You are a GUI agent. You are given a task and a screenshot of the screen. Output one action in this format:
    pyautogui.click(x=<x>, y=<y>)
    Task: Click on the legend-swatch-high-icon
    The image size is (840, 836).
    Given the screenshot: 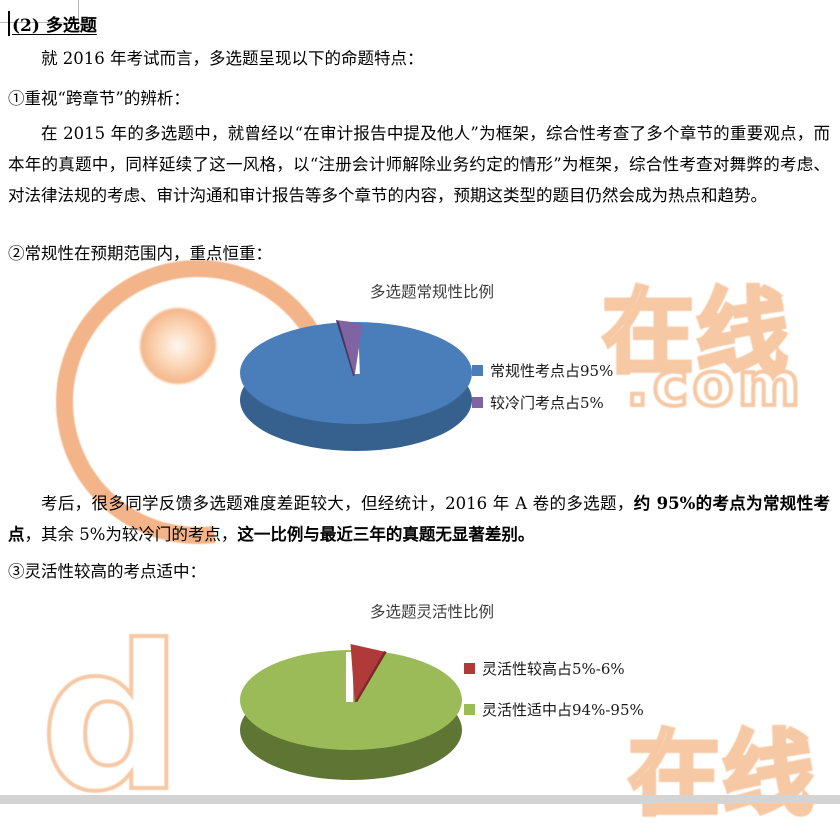 What is the action you would take?
    pyautogui.click(x=469, y=668)
    